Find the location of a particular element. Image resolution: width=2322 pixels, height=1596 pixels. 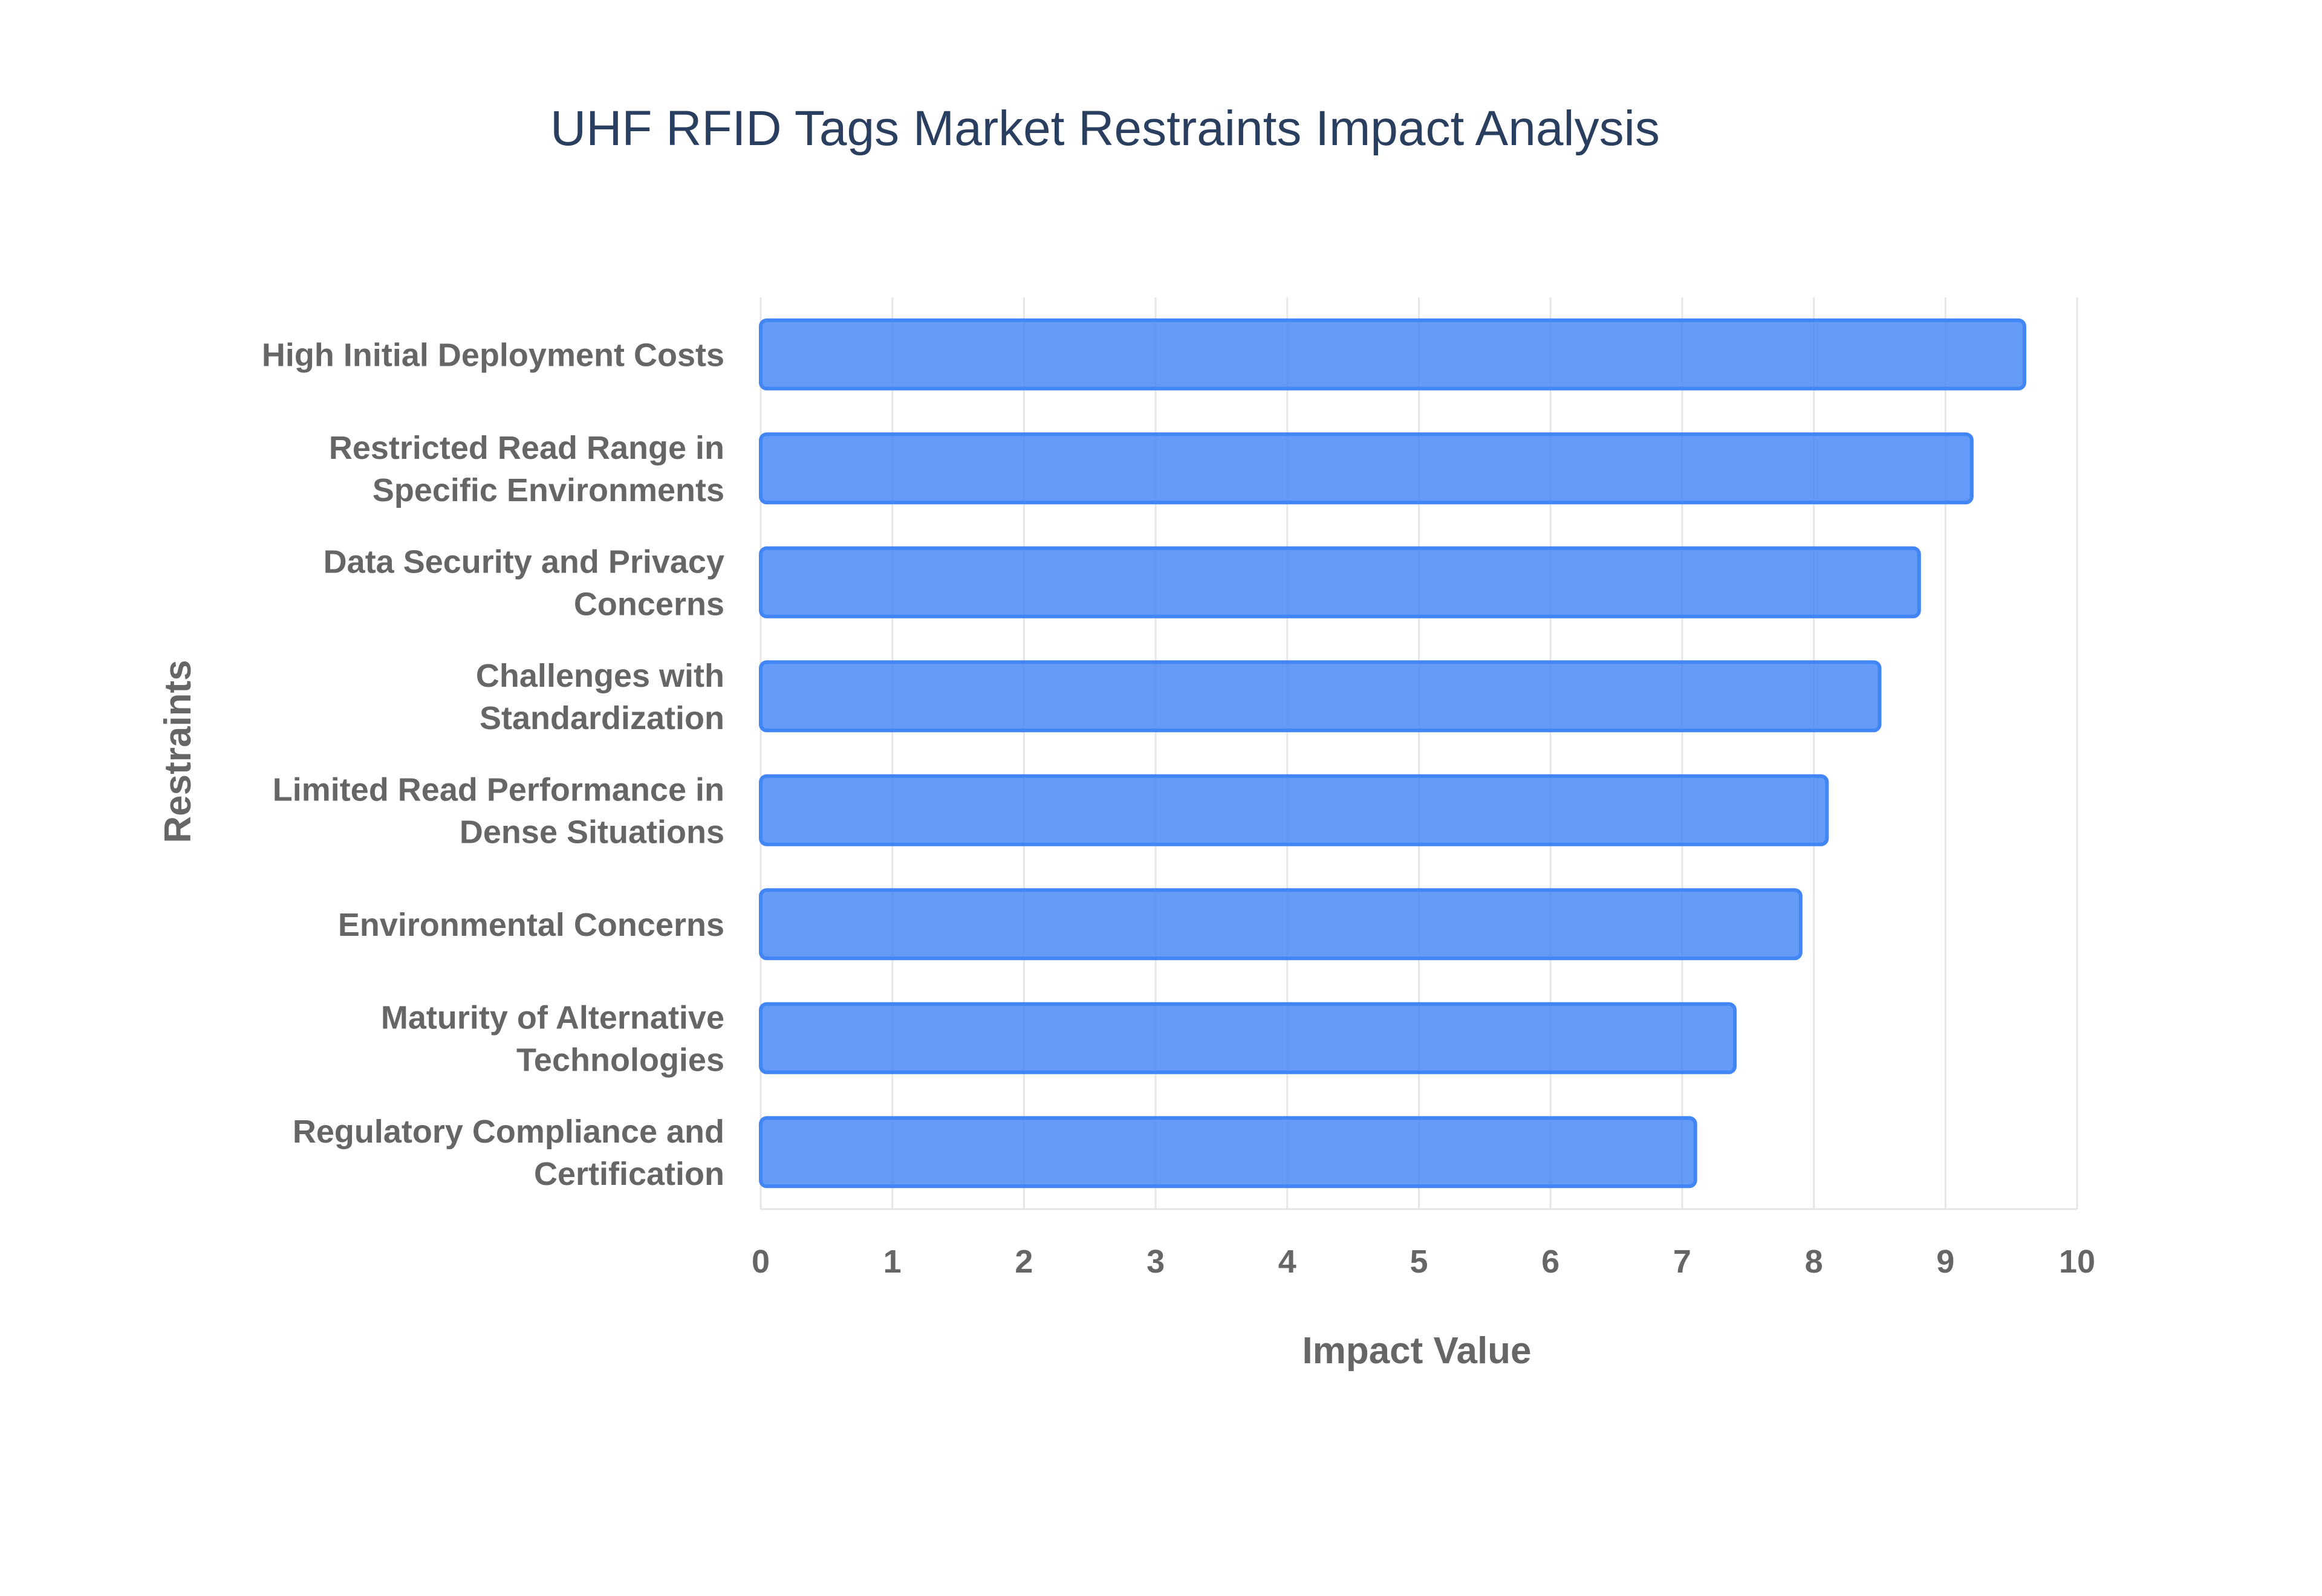

y-tick-label-line: Maturity of Alternative is located at coordinates (552, 1017).